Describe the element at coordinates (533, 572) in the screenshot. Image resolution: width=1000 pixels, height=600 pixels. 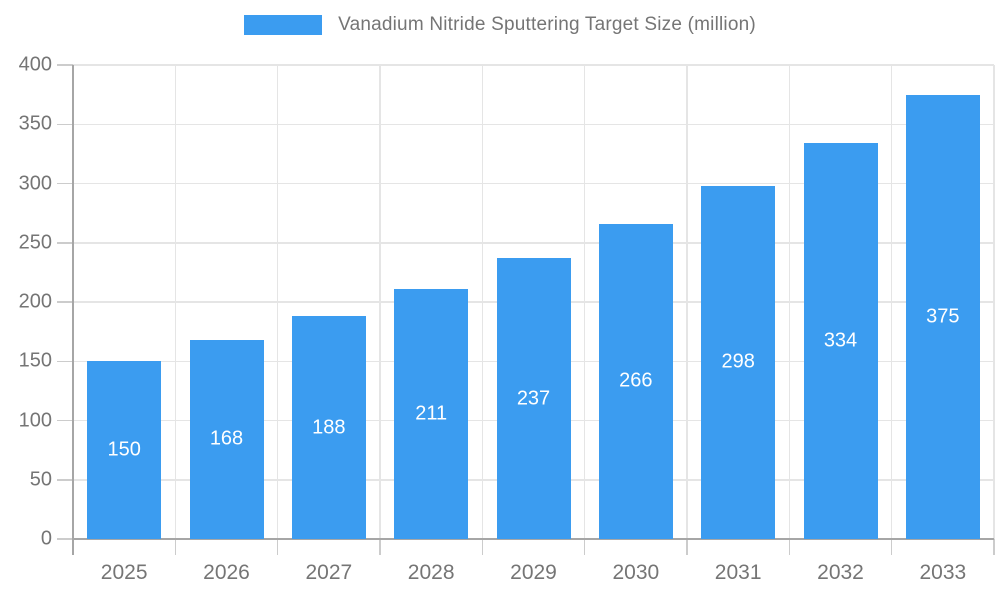
I see `x-tick-label: 2029` at that location.